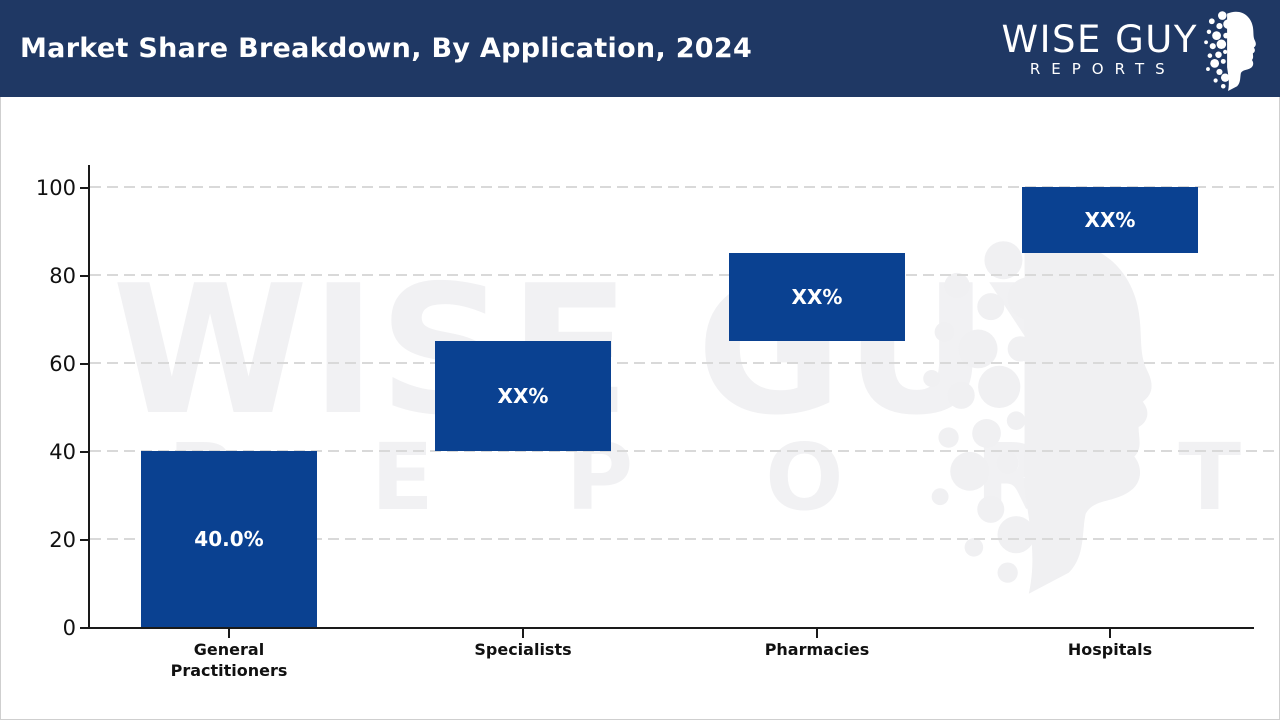  What do you see at coordinates (1230, 50) in the screenshot?
I see `dotted-head-profile-icon` at bounding box center [1230, 50].